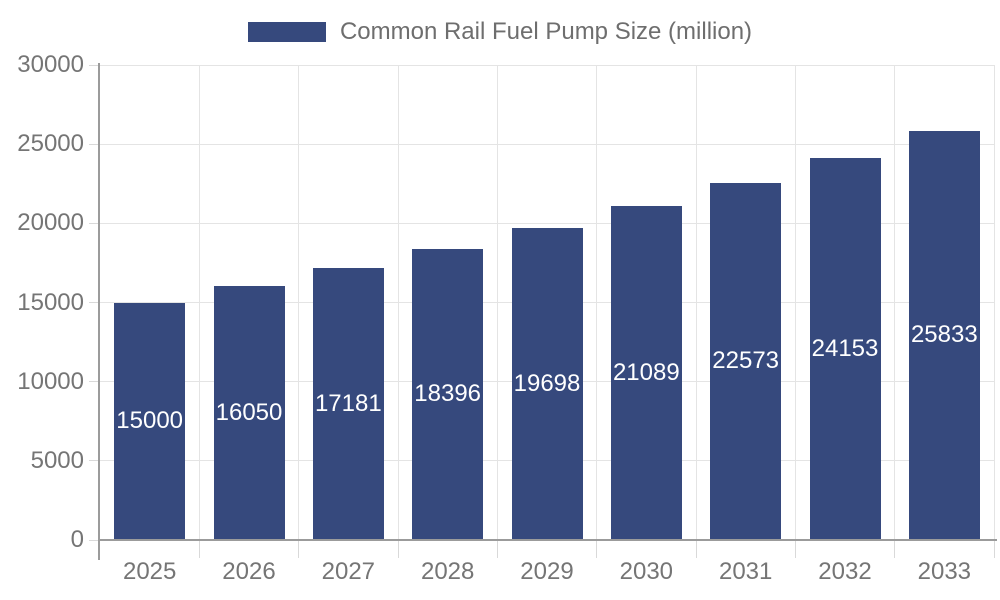 The height and width of the screenshot is (600, 1000). Describe the element at coordinates (547, 571) in the screenshot. I see `x-tick-label: 2029` at that location.